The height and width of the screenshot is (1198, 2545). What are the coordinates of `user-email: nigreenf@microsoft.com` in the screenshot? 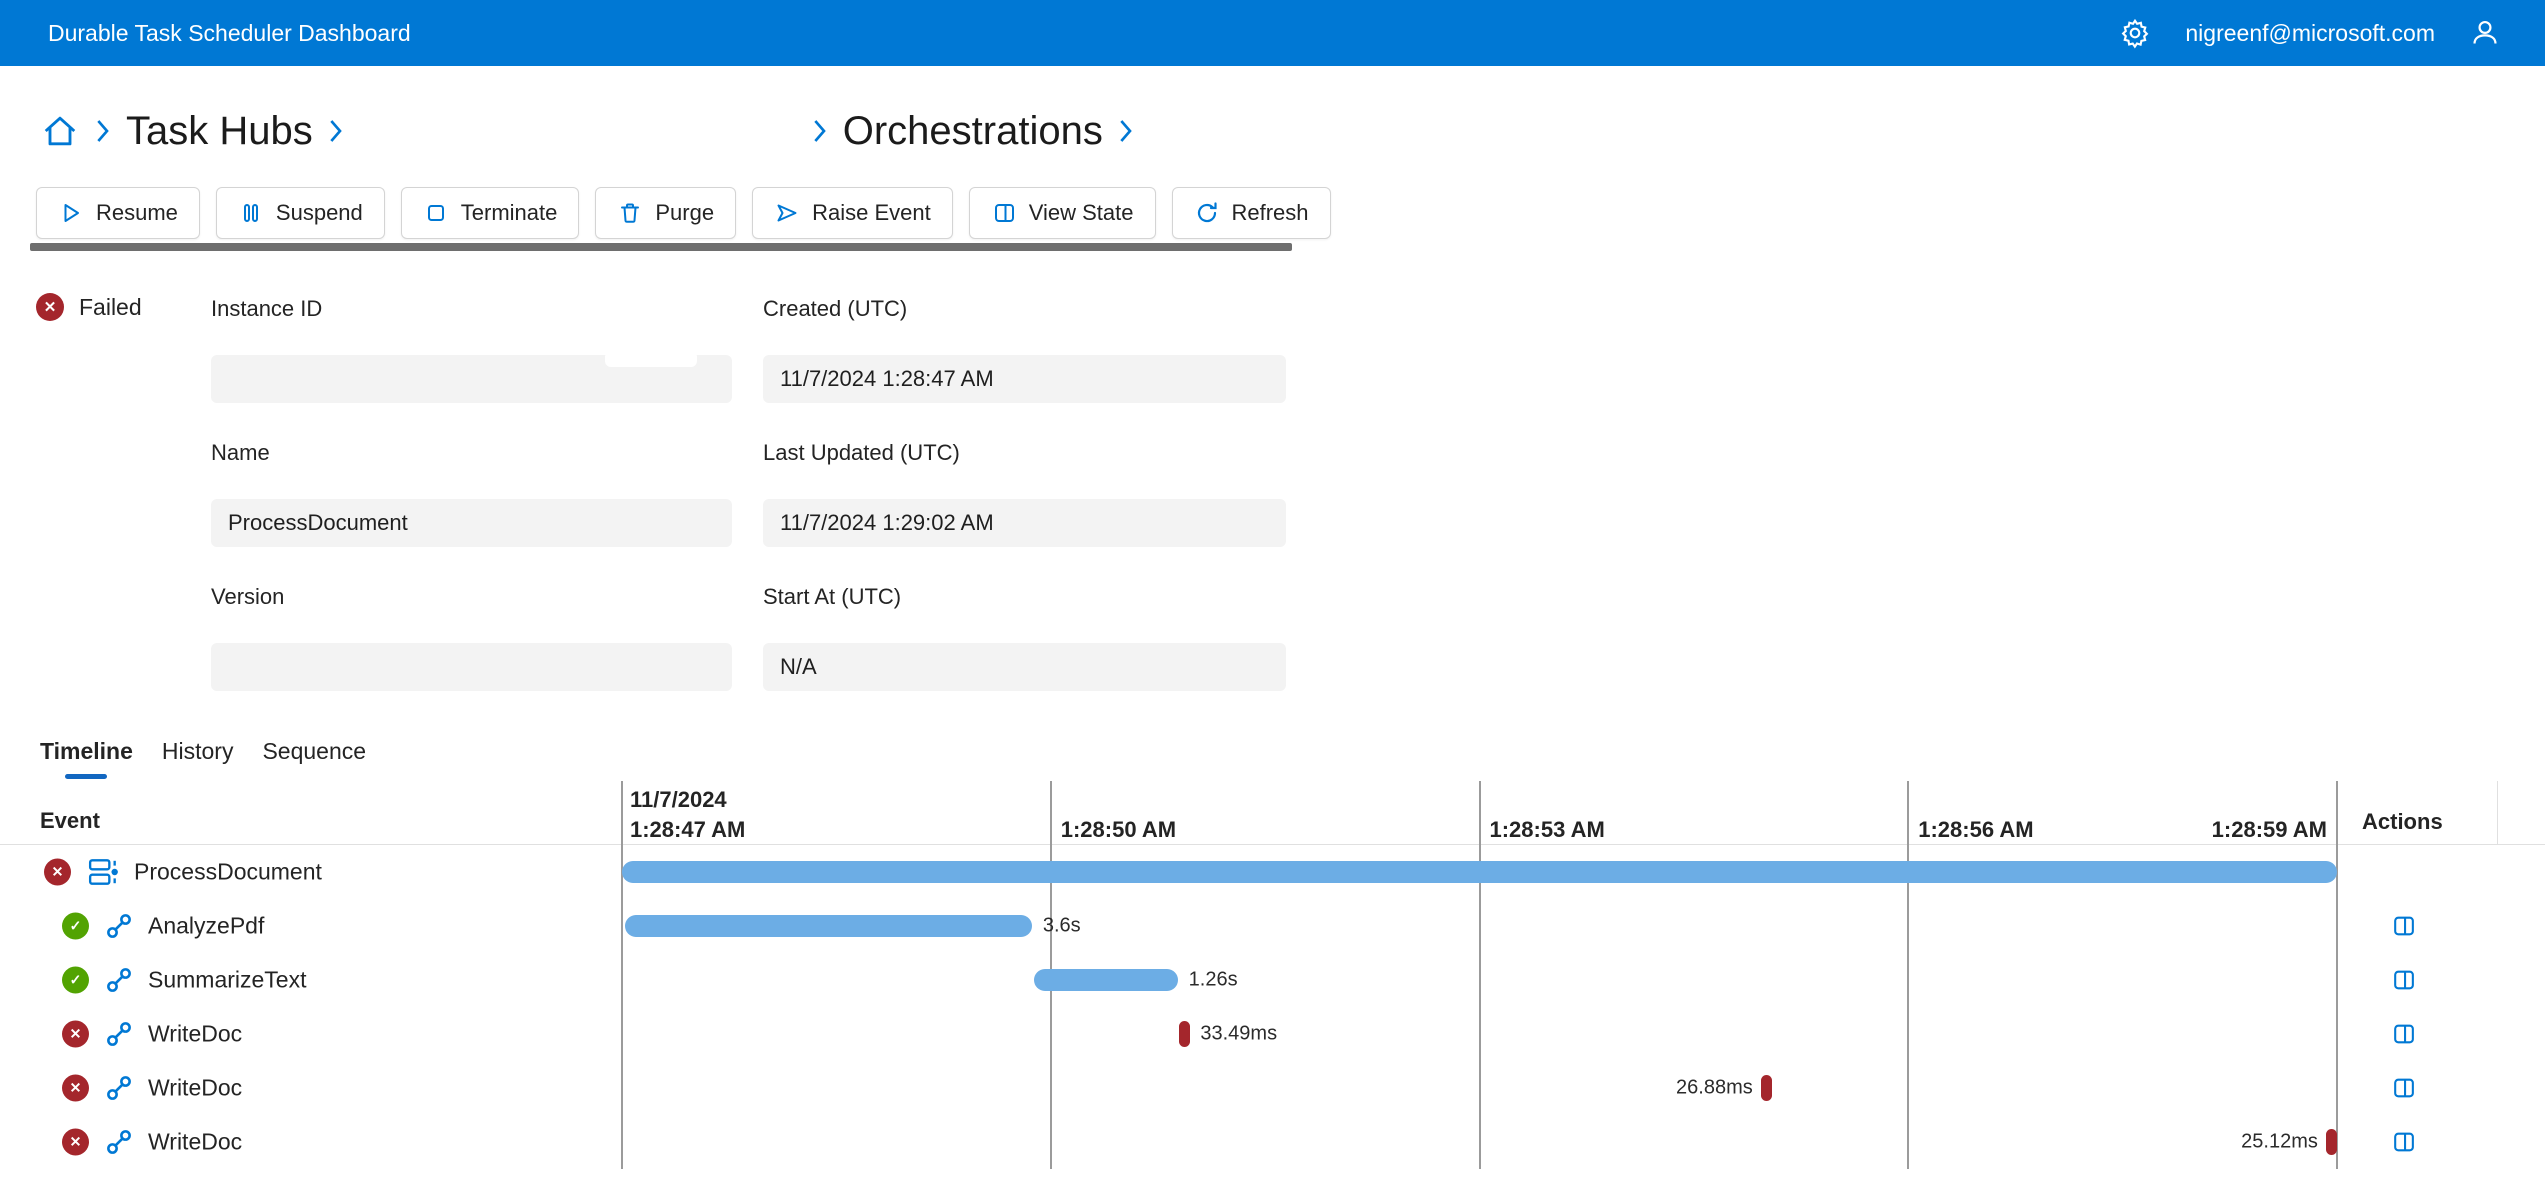 It's located at (2310, 32).